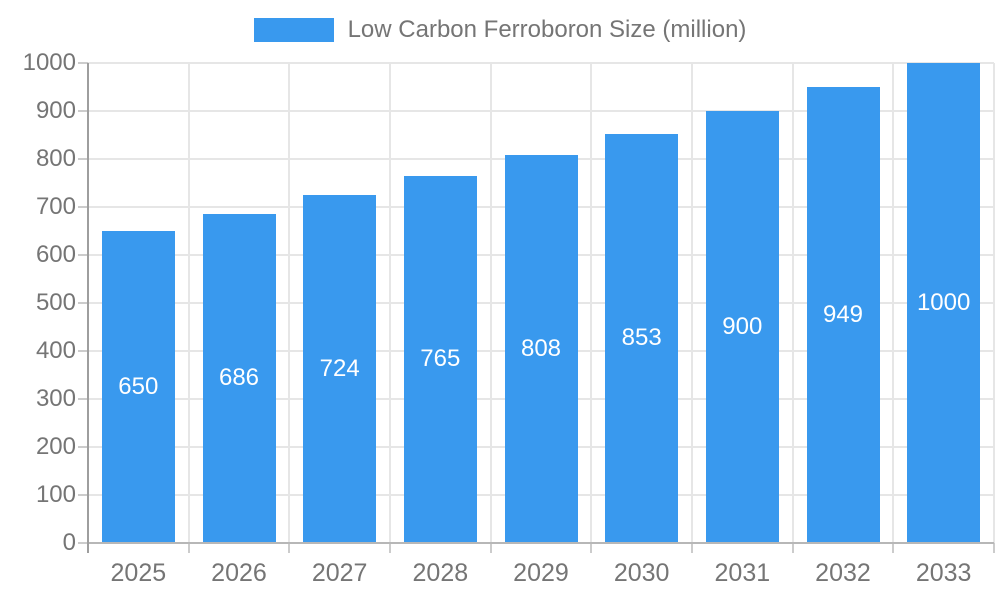 The width and height of the screenshot is (1000, 600). I want to click on y-tick-label: 300, so click(55, 398).